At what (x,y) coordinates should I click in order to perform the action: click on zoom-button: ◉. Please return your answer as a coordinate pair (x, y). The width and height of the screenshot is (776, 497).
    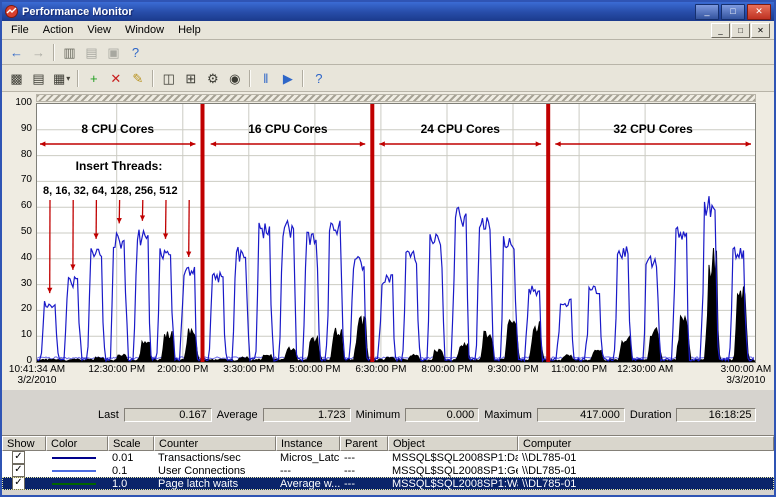
    Looking at the image, I should click on (234, 78).